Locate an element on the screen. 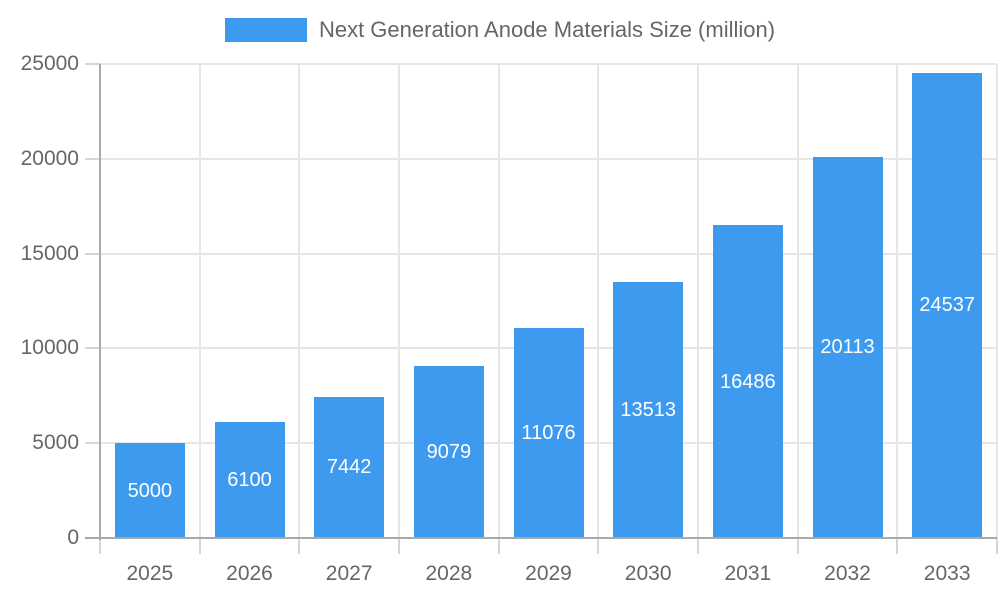 The image size is (1000, 600). bar-value-label: 5000 is located at coordinates (150, 490).